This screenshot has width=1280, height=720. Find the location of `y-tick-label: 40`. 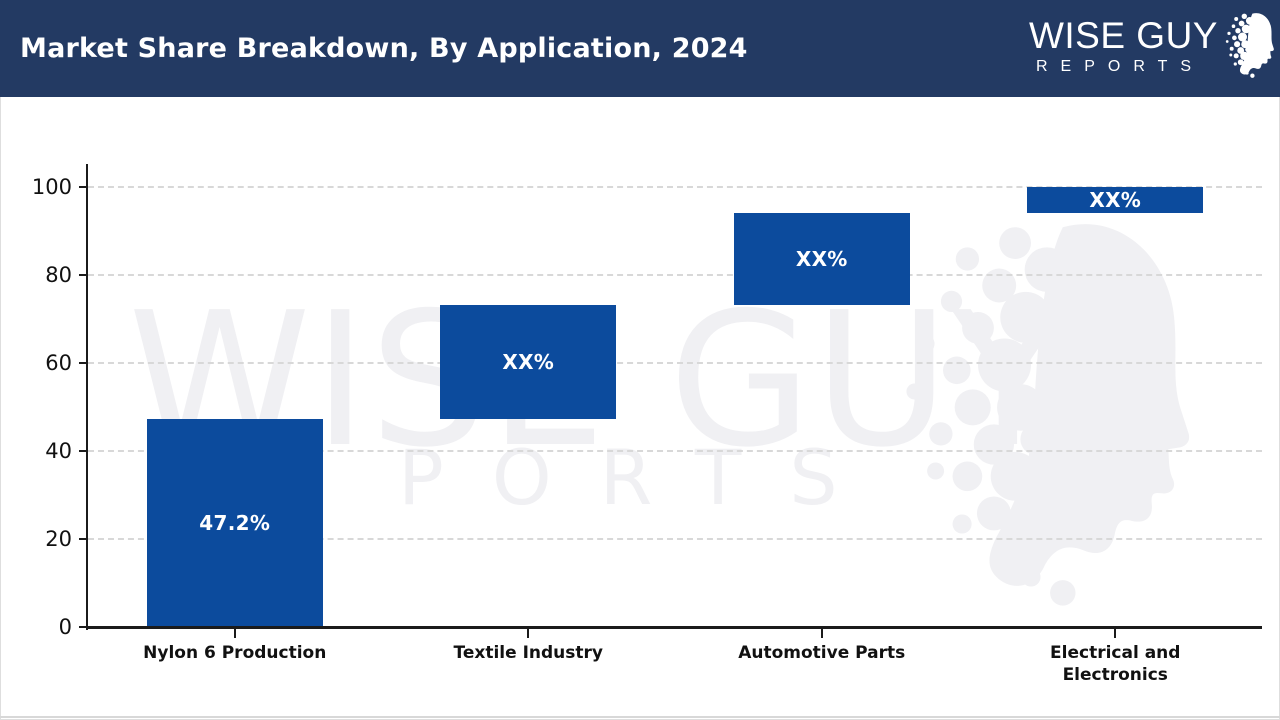

y-tick-label: 40 is located at coordinates (58, 451).